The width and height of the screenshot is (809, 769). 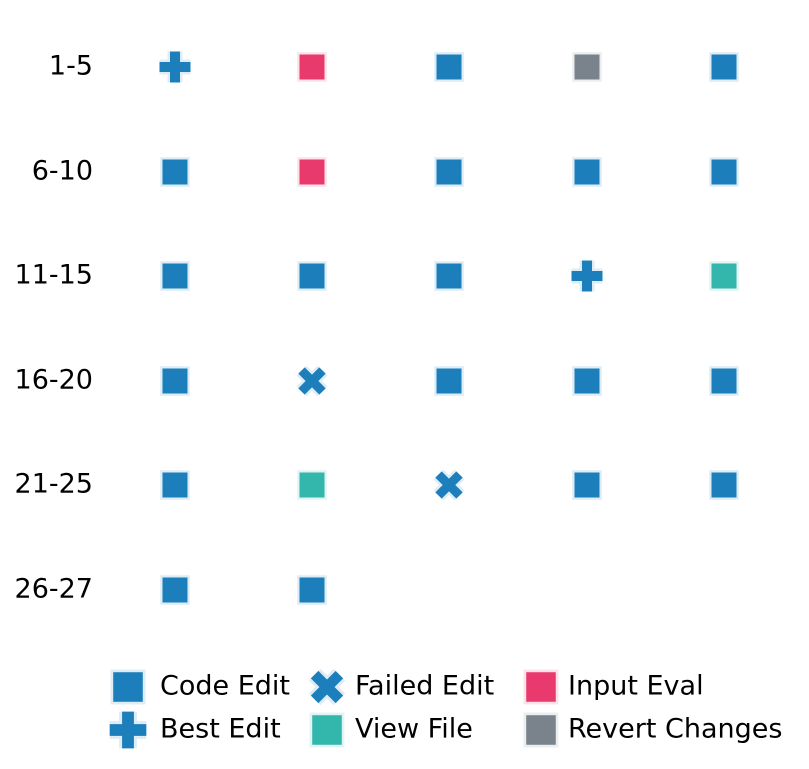 I want to click on legend-label-revert-changes: Revert Changes, so click(x=675, y=729).